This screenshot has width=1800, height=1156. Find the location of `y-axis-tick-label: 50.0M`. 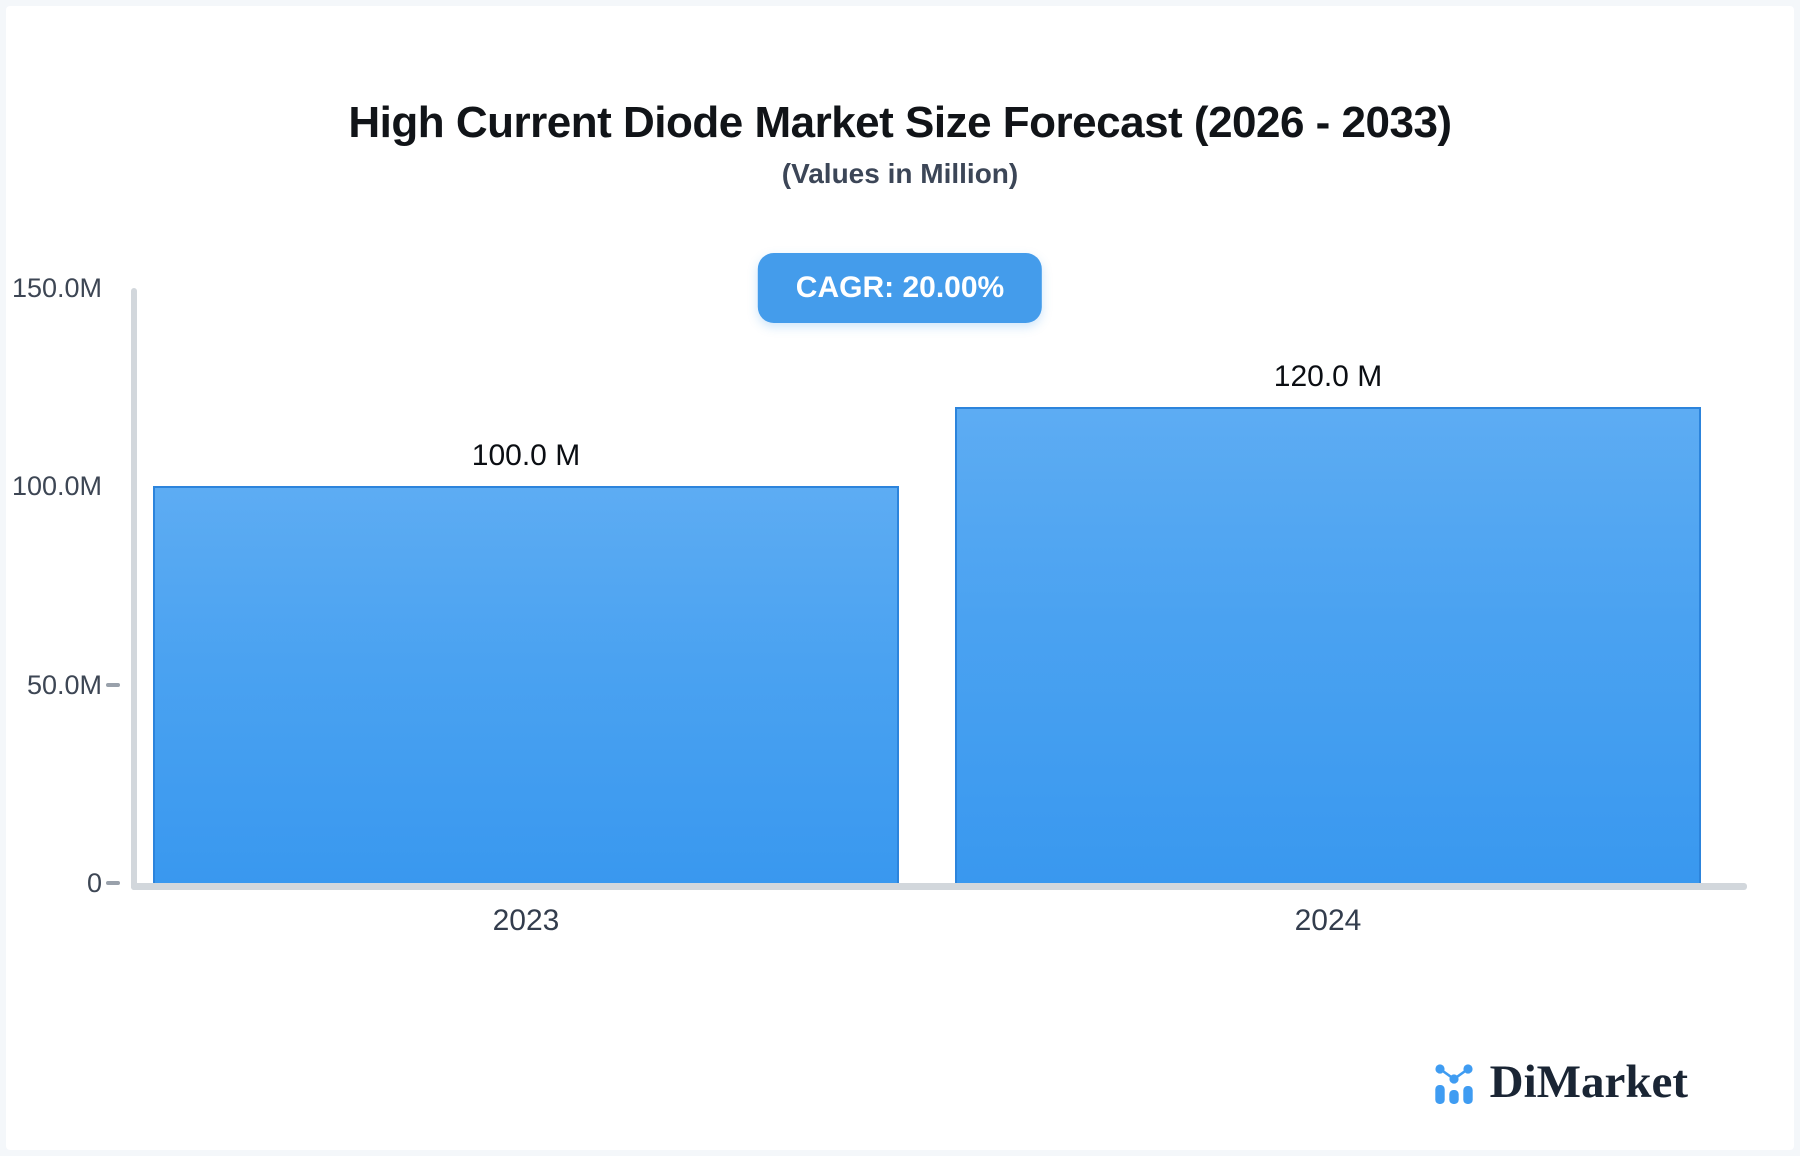

y-axis-tick-label: 50.0M is located at coordinates (64, 684).